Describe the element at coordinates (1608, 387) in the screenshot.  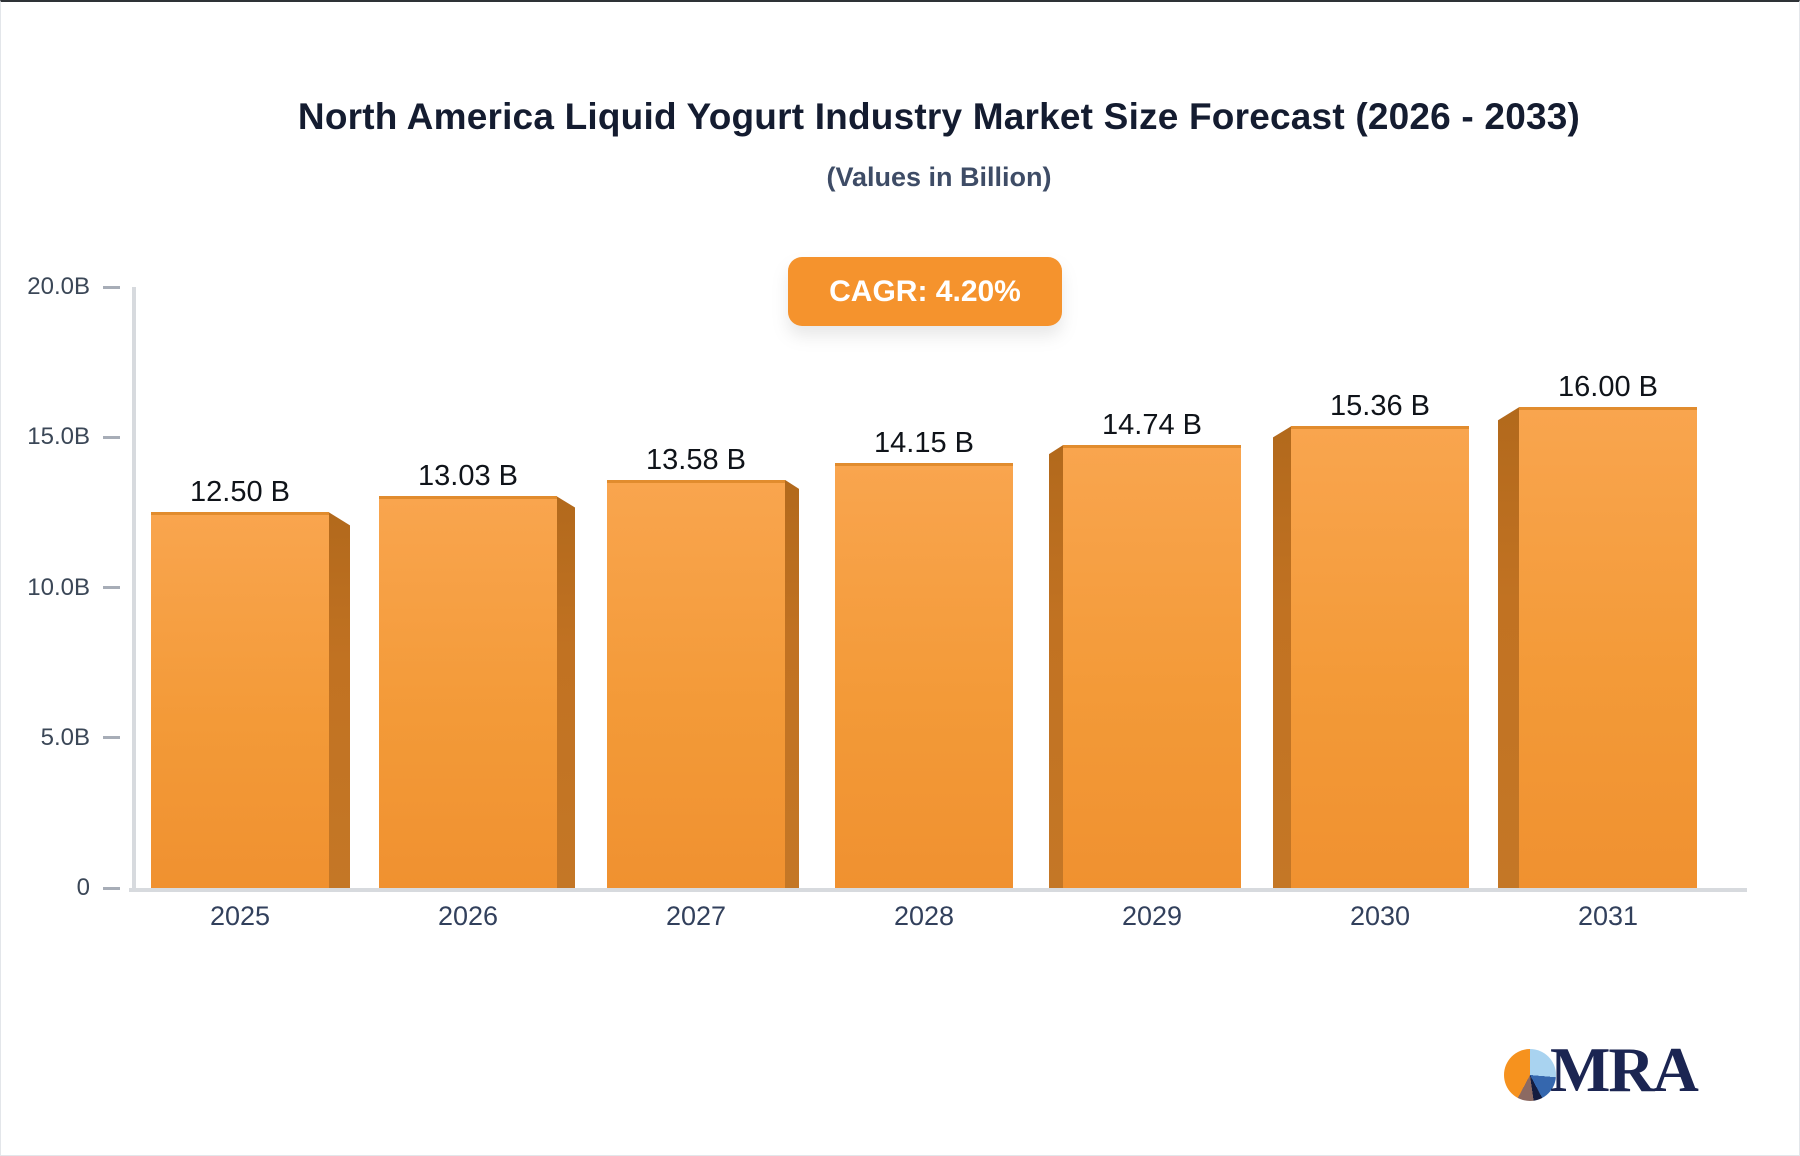
I see `bar-value-label: 16.00 B` at that location.